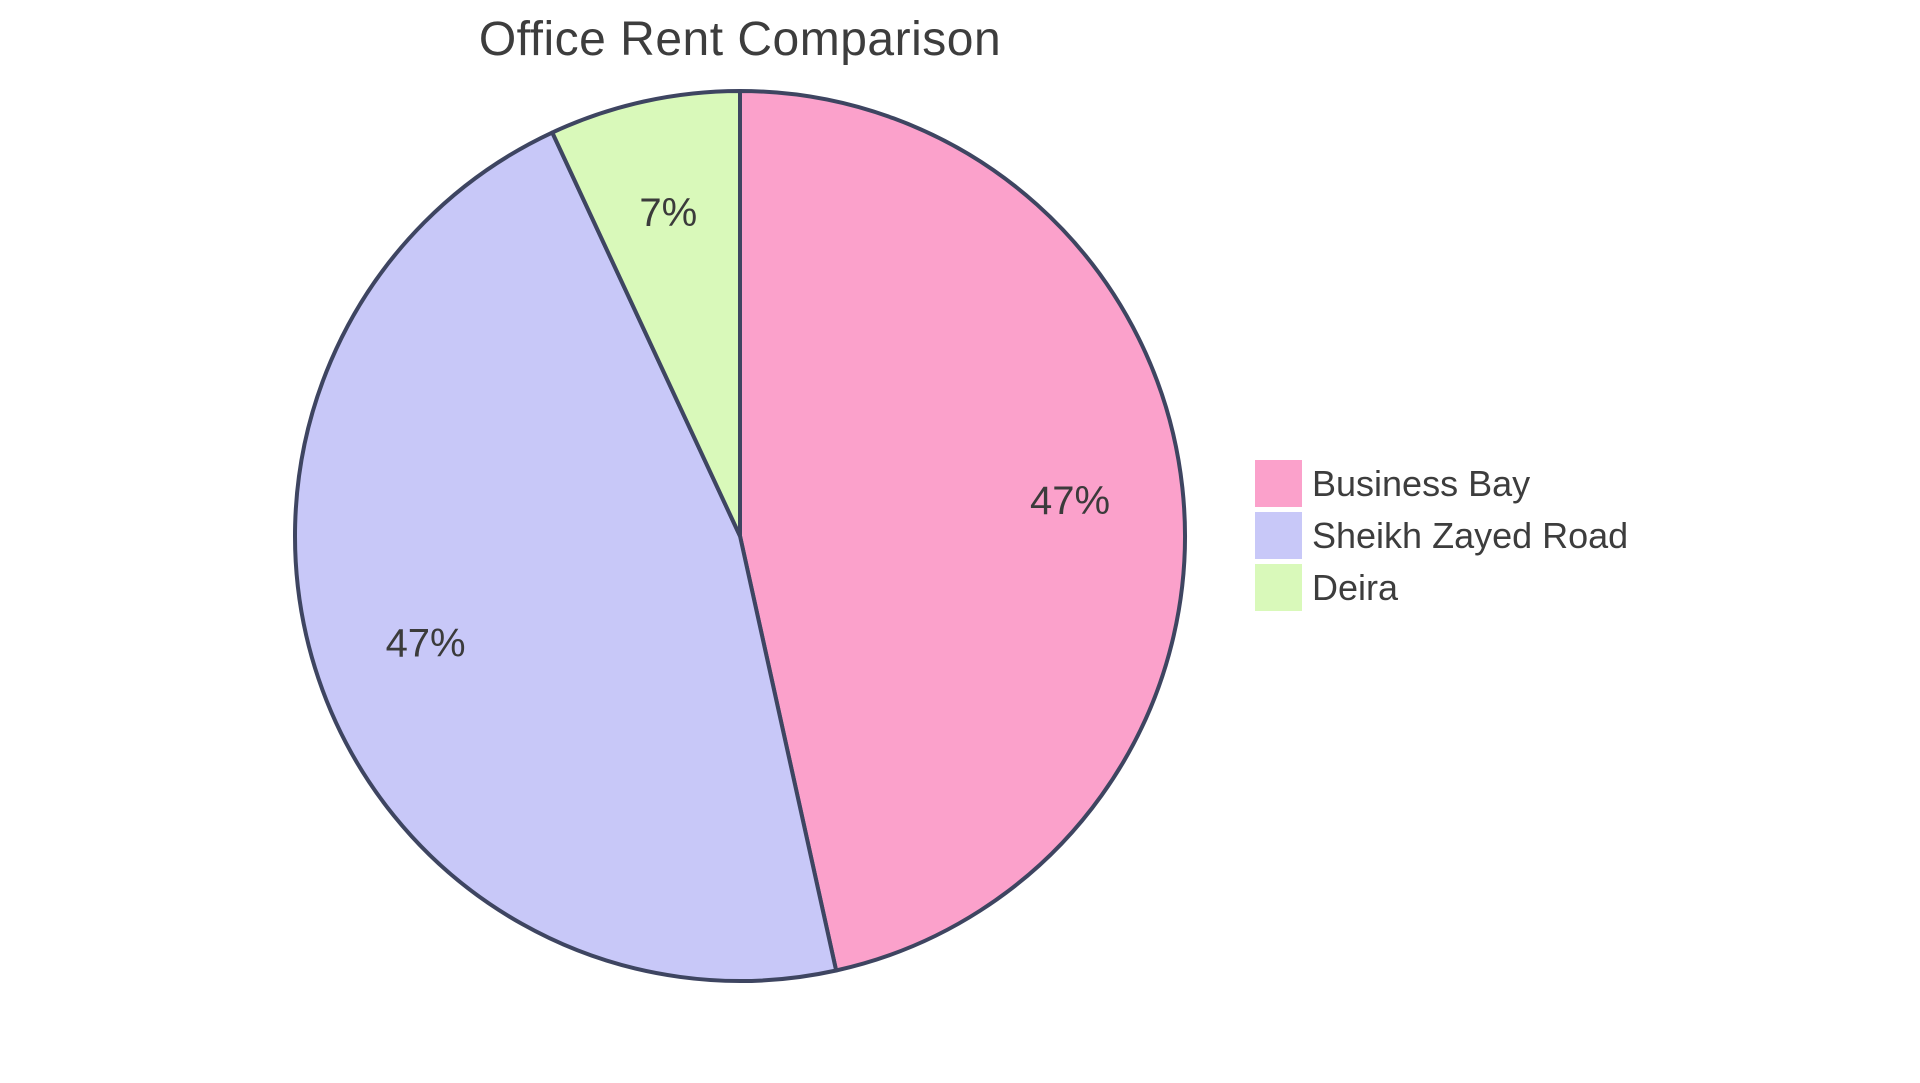  What do you see at coordinates (740, 39) in the screenshot?
I see `chart-title: Office Rent Comparison` at bounding box center [740, 39].